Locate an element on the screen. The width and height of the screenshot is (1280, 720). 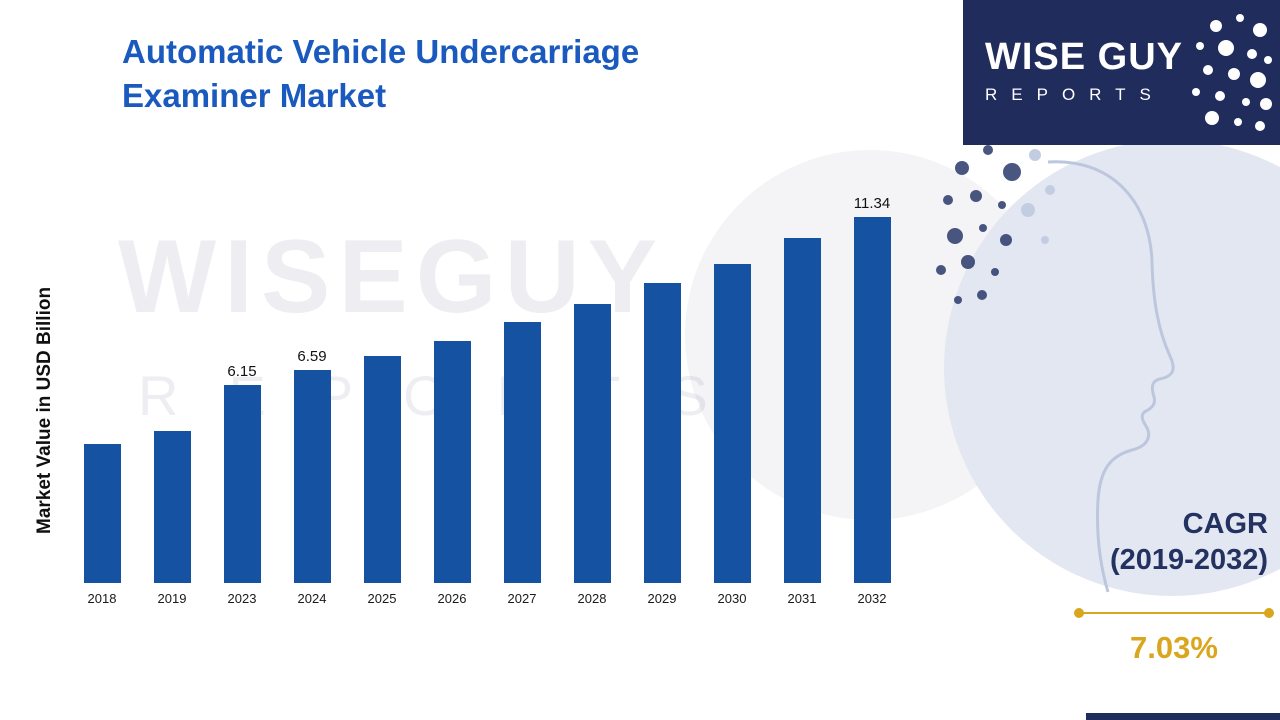
dot-cluster-decoration is located at coordinates (978, 224).